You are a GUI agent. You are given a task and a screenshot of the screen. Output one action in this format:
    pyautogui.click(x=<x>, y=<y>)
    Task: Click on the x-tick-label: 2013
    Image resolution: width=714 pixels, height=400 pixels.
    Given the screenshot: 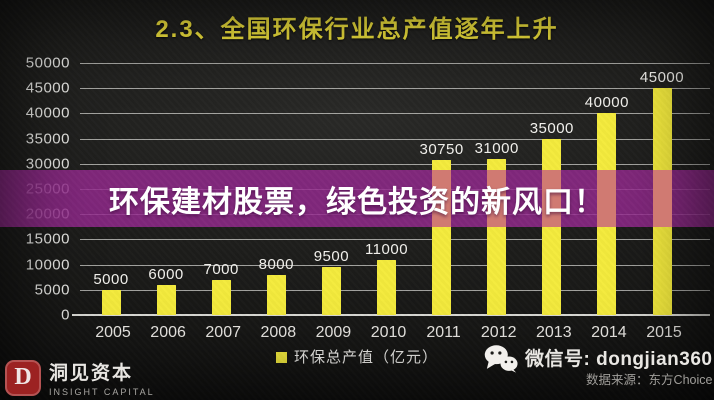 What is the action you would take?
    pyautogui.click(x=554, y=332)
    